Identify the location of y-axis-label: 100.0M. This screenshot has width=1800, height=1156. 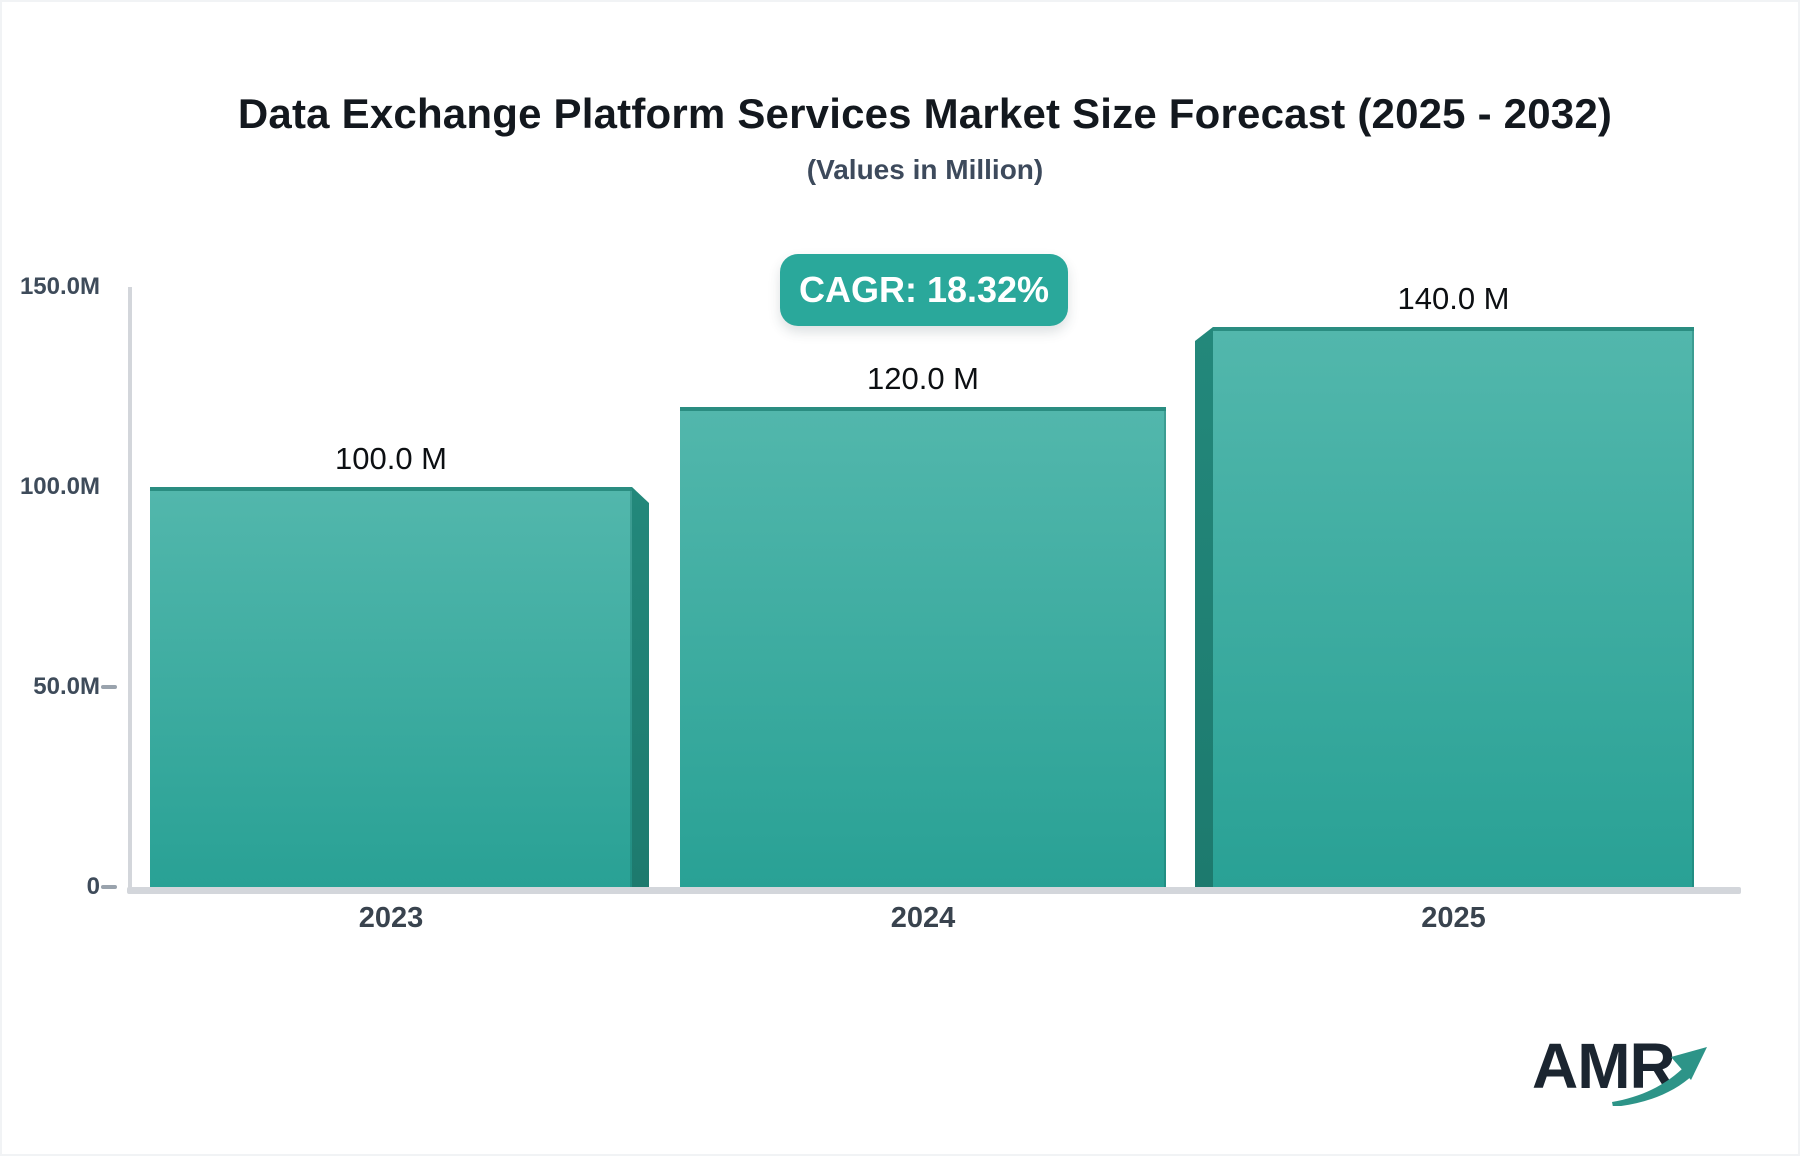
(59, 486).